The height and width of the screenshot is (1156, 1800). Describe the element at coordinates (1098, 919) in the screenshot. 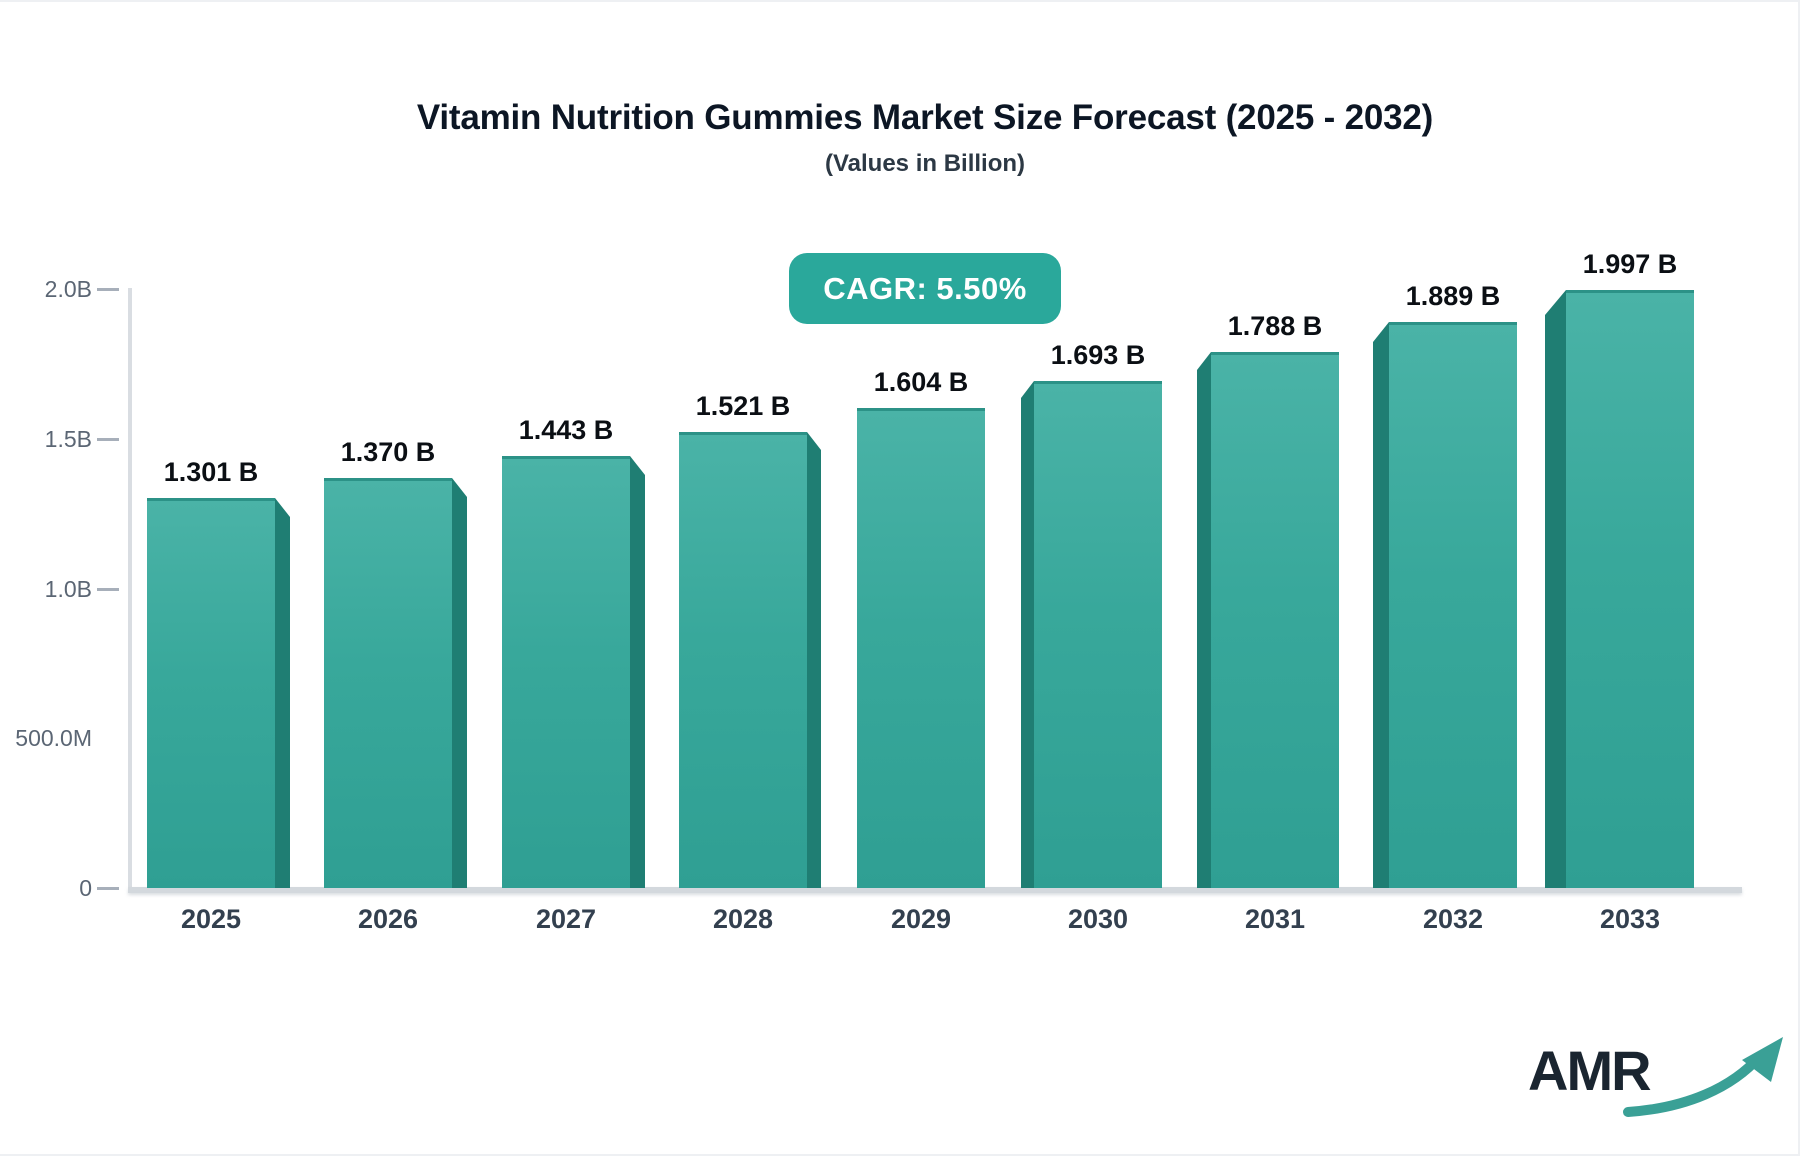

I see `x-axis-label-2030: 2030` at that location.